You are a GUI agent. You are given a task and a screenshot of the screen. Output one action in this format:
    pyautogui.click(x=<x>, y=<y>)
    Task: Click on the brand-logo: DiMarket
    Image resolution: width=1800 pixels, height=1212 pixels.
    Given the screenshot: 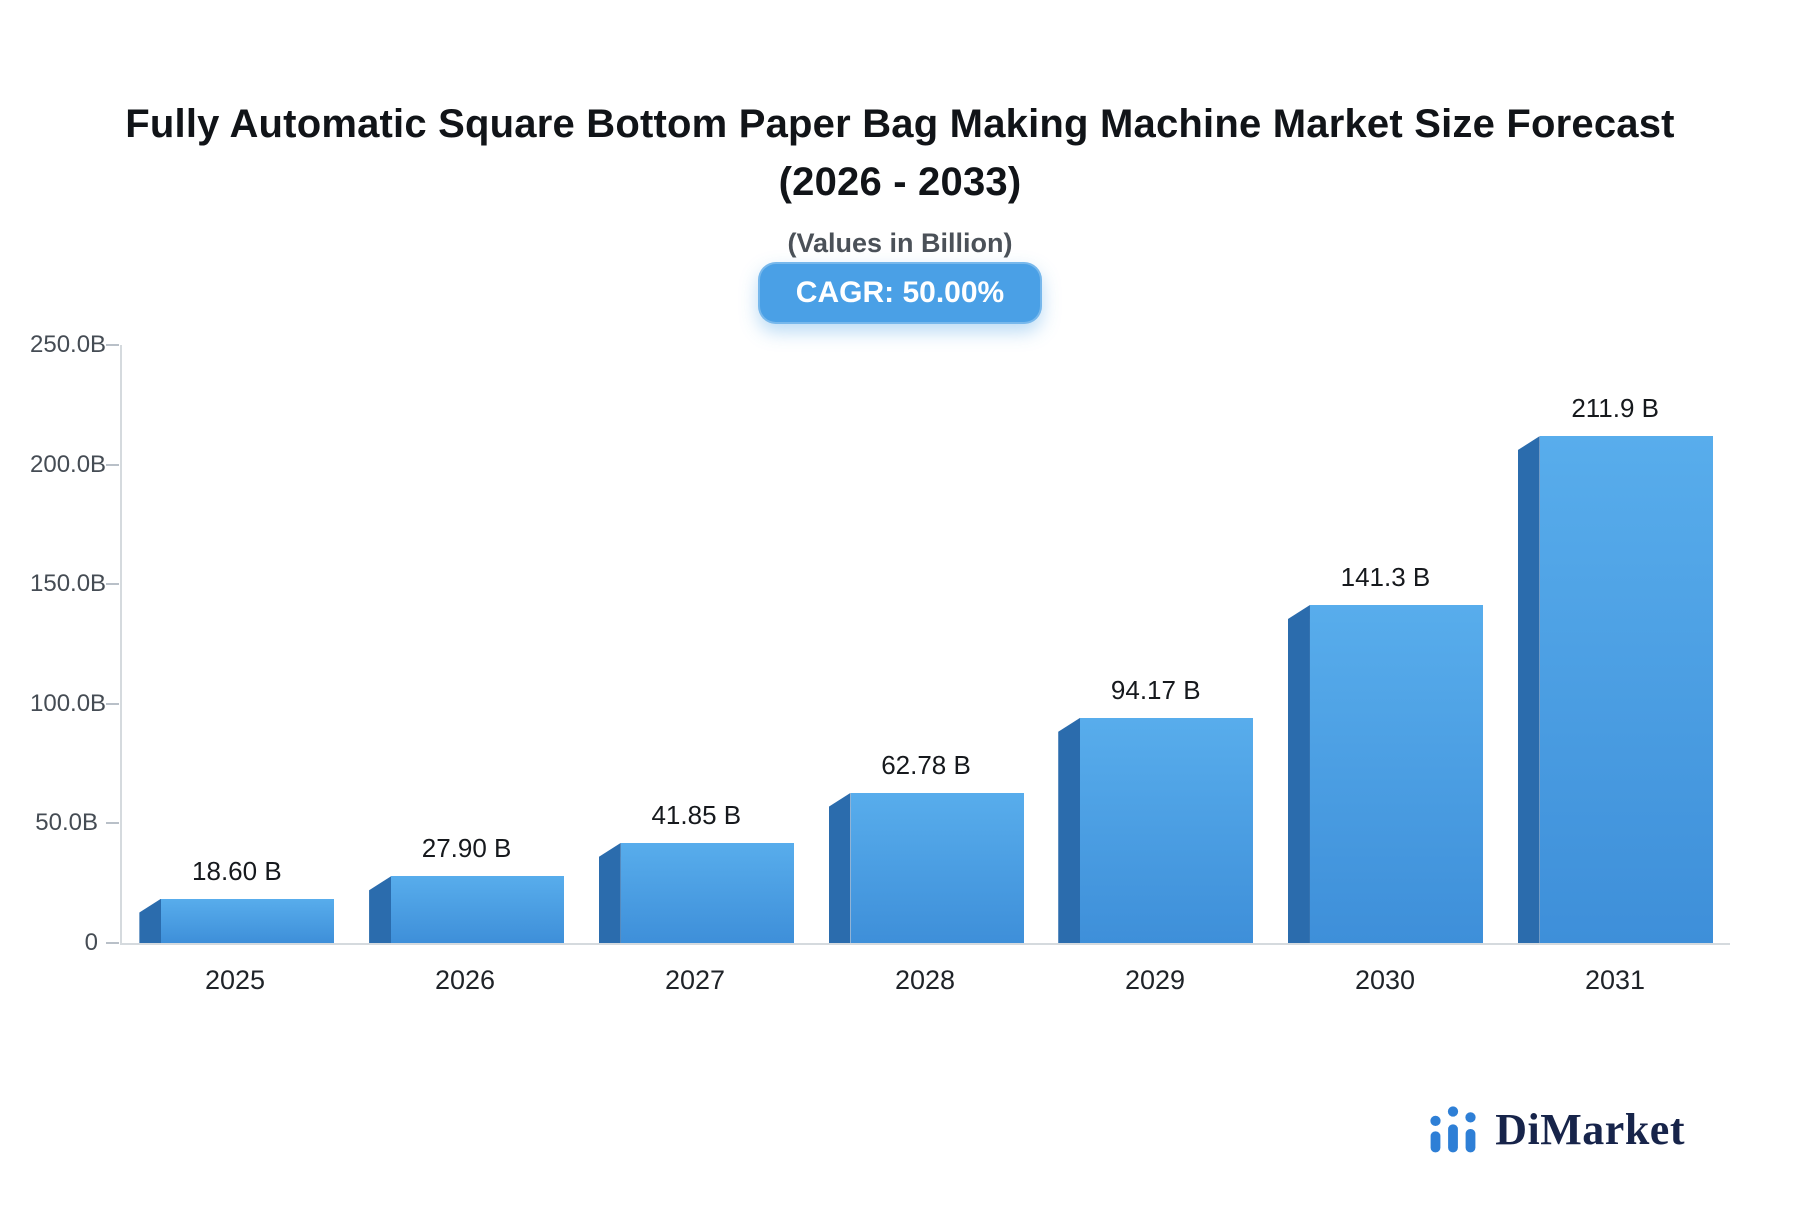 What is the action you would take?
    pyautogui.click(x=1555, y=1129)
    